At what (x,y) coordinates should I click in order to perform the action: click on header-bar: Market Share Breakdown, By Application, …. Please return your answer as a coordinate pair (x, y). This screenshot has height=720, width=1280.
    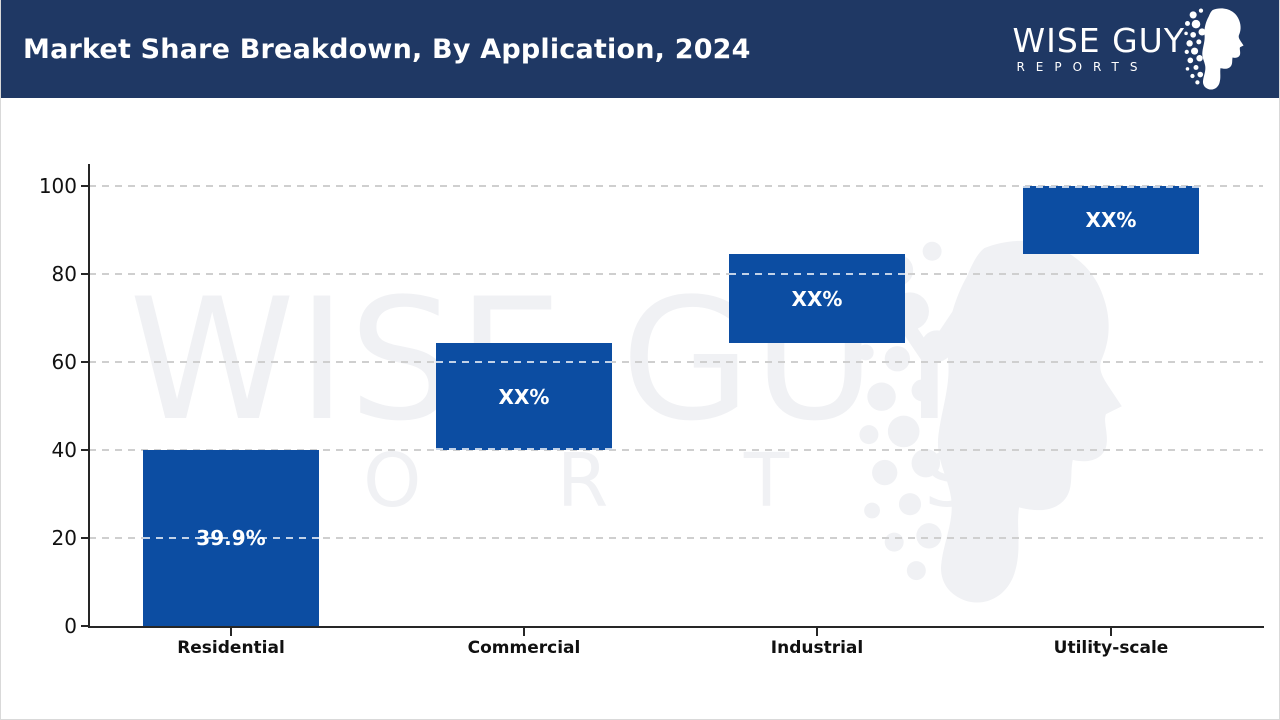
    Looking at the image, I should click on (640, 49).